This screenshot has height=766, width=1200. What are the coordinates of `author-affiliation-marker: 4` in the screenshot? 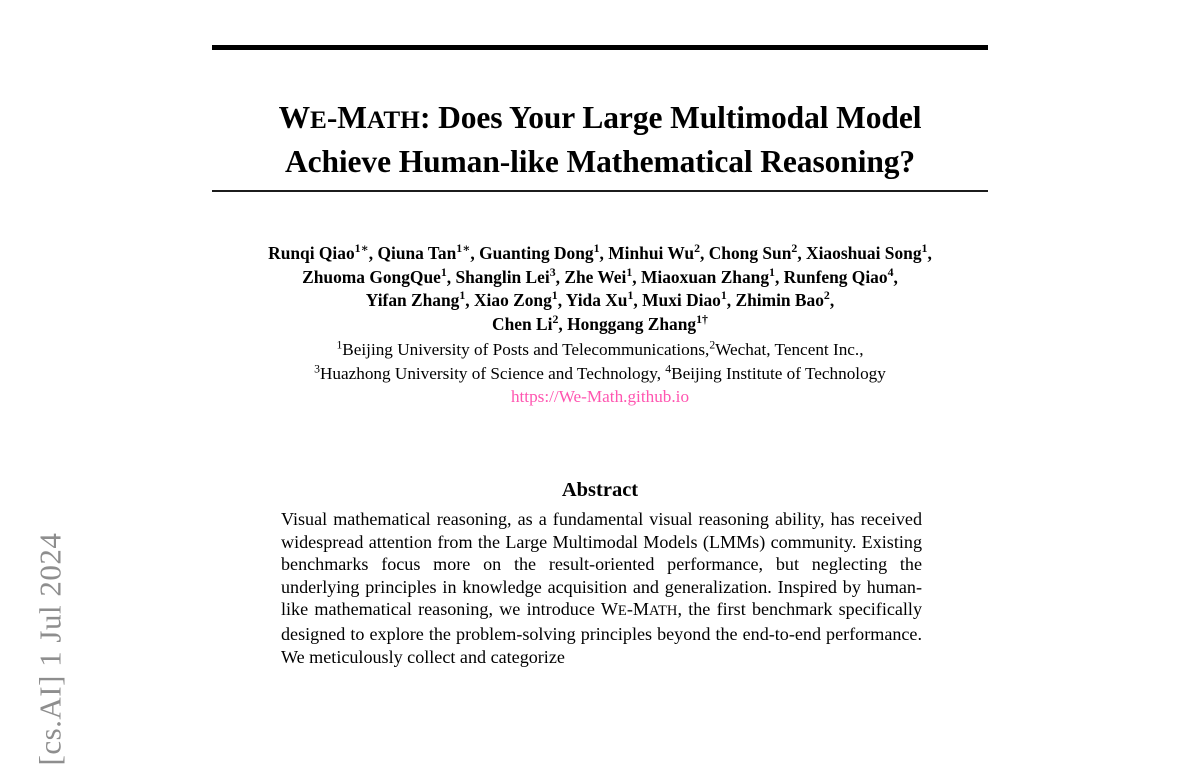 It's located at (890, 271).